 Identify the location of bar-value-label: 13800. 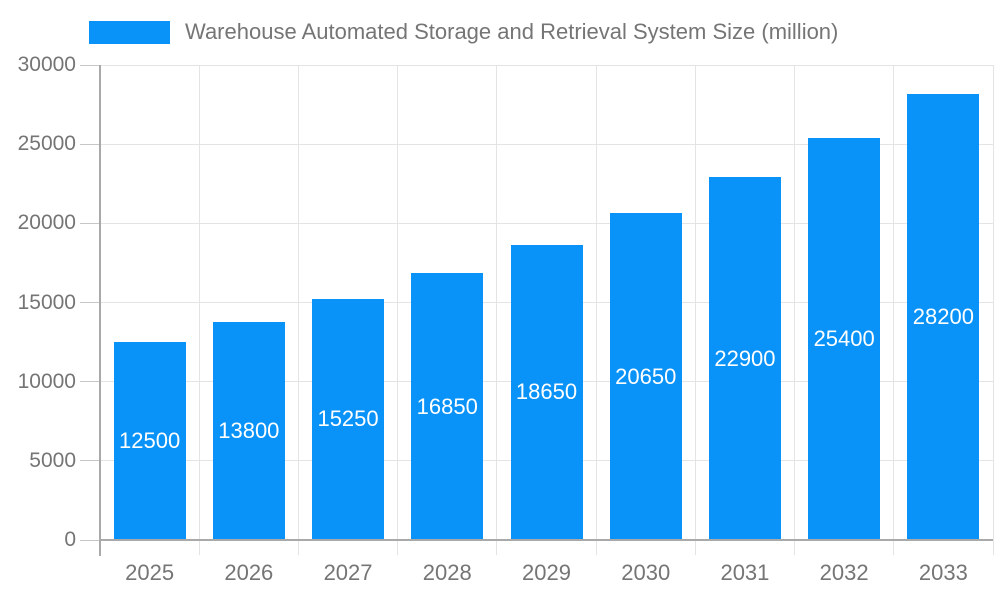
(249, 430).